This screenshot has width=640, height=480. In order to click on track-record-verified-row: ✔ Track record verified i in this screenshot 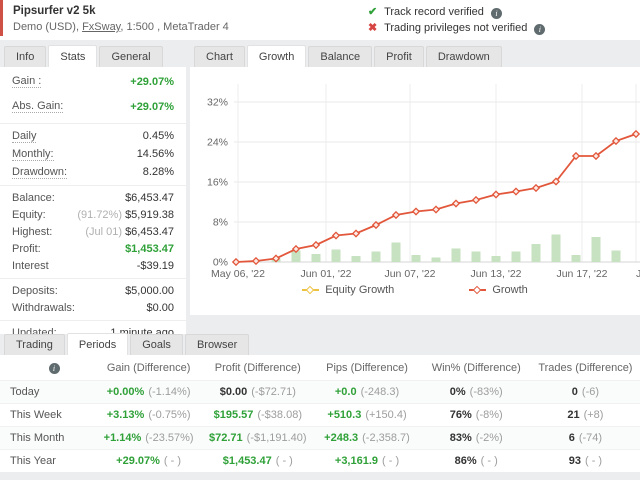, I will do `click(456, 12)`.